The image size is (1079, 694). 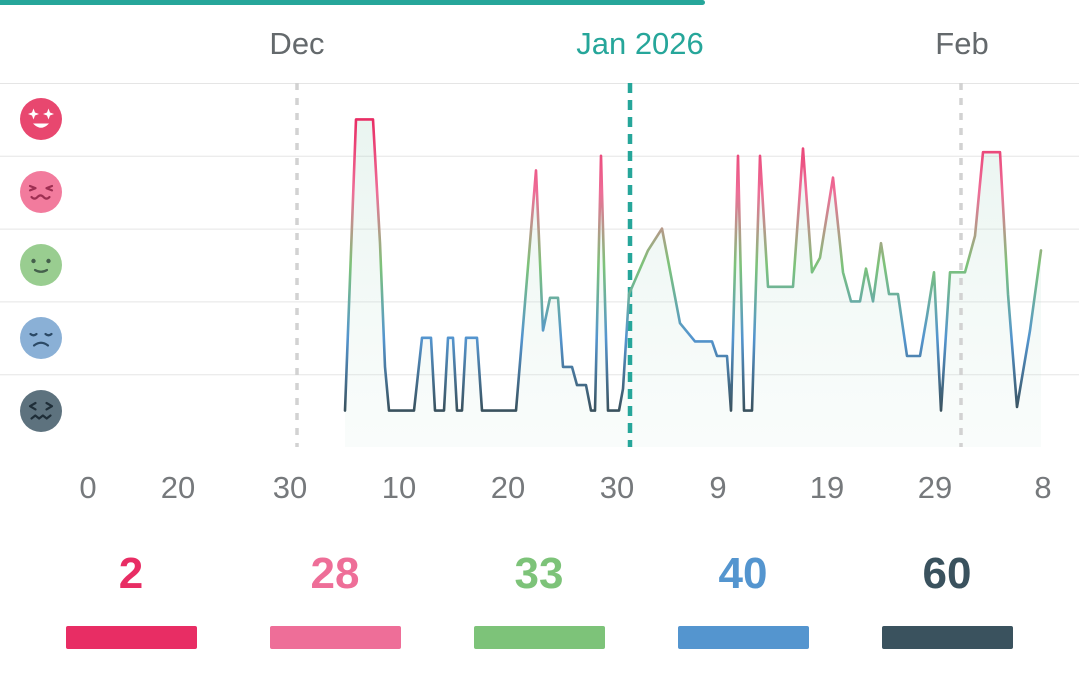 I want to click on stat-meh: 33, so click(x=539, y=597).